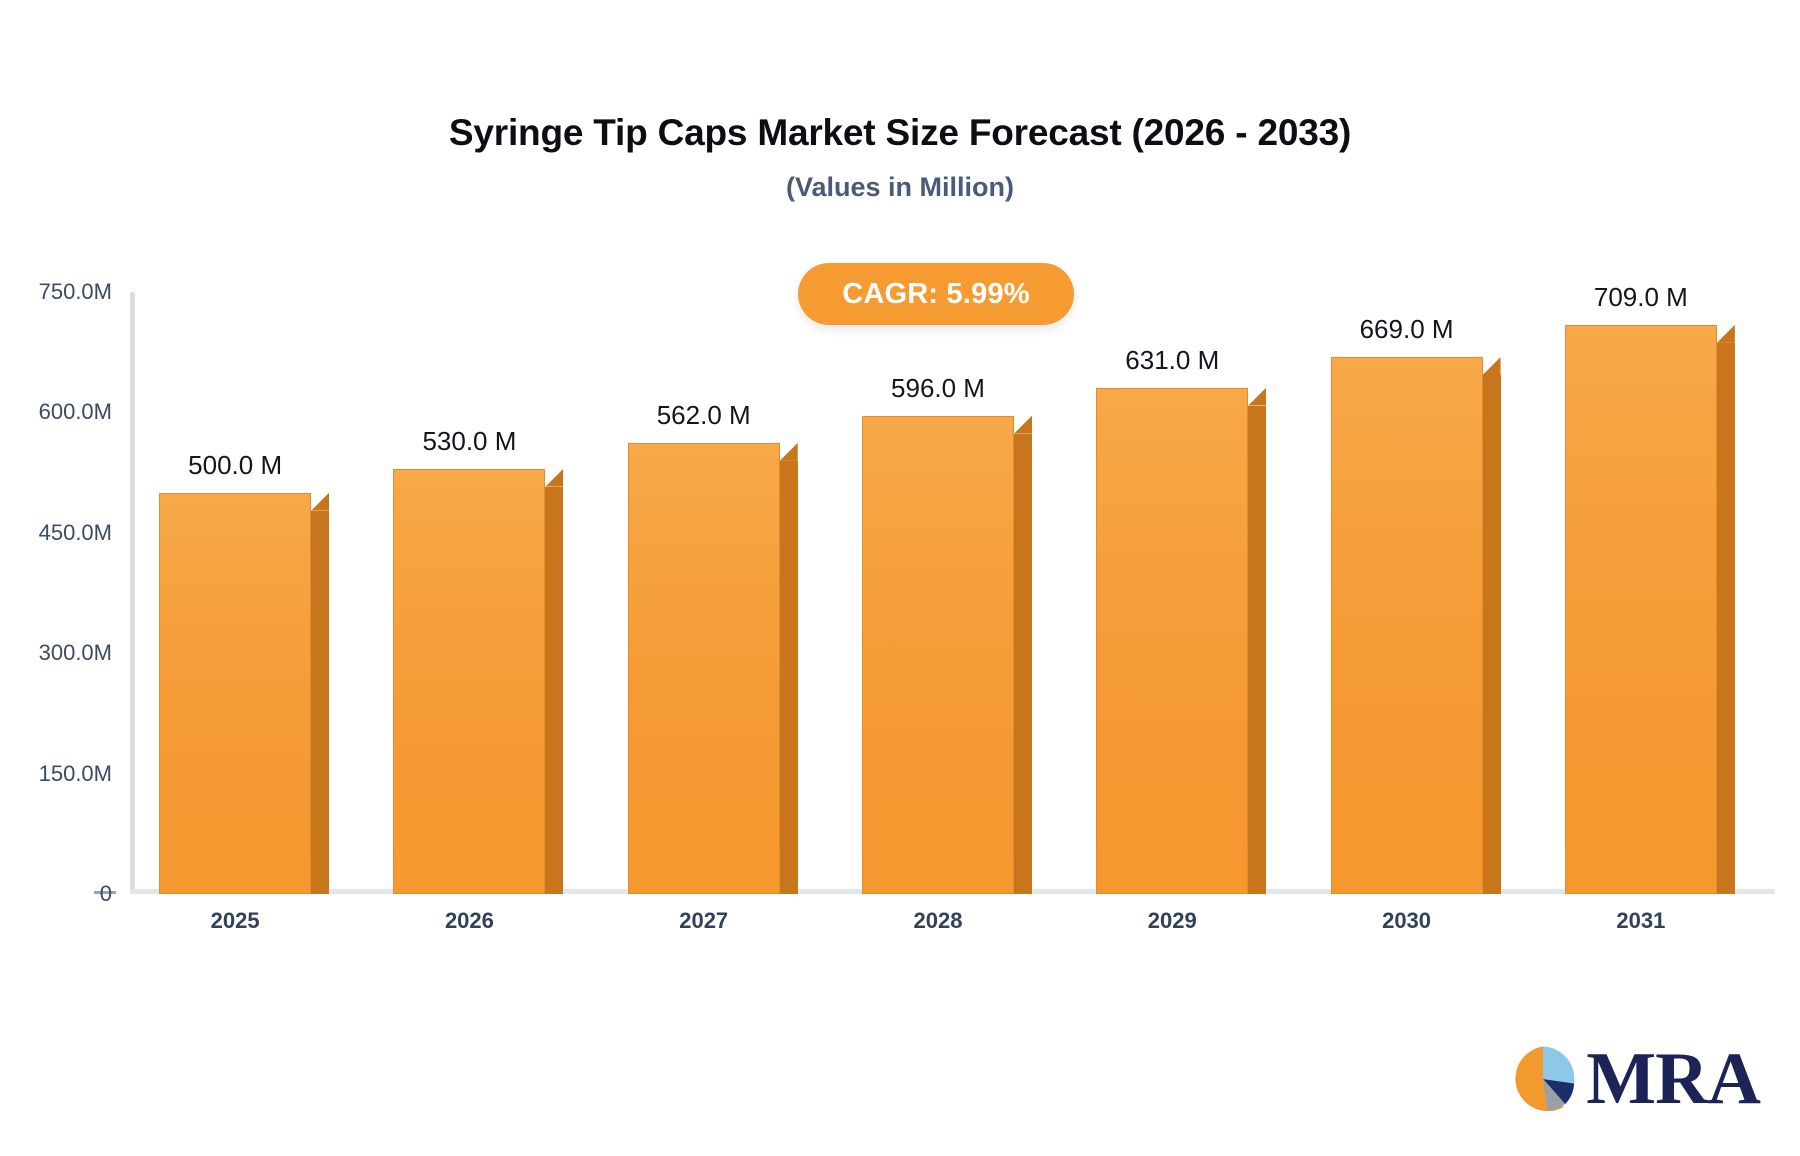 The height and width of the screenshot is (1156, 1800). What do you see at coordinates (1641, 920) in the screenshot?
I see `x-axis-tick-label-2031: 2031` at bounding box center [1641, 920].